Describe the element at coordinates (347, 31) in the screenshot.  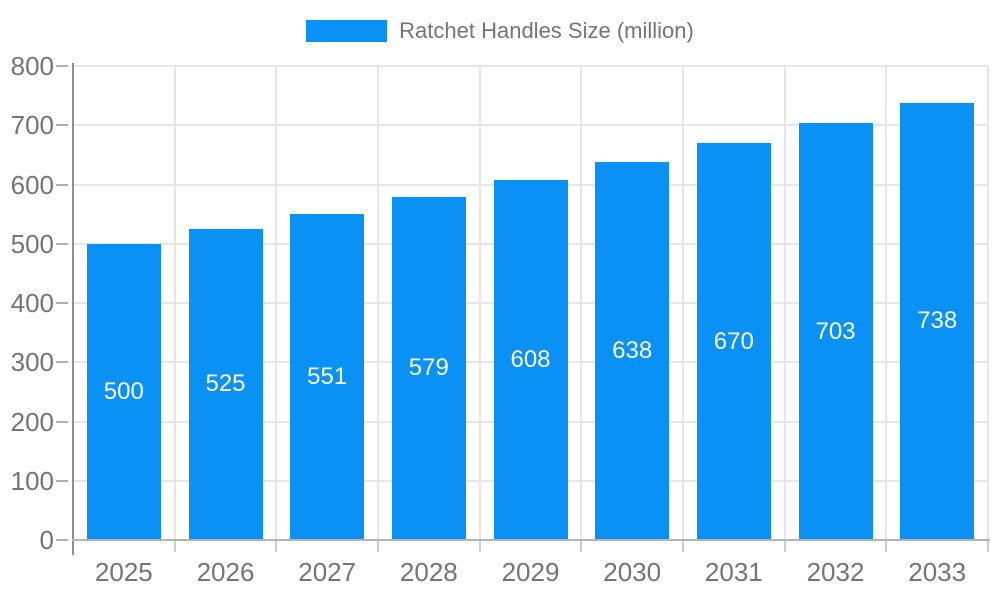
I see `legend-swatch` at that location.